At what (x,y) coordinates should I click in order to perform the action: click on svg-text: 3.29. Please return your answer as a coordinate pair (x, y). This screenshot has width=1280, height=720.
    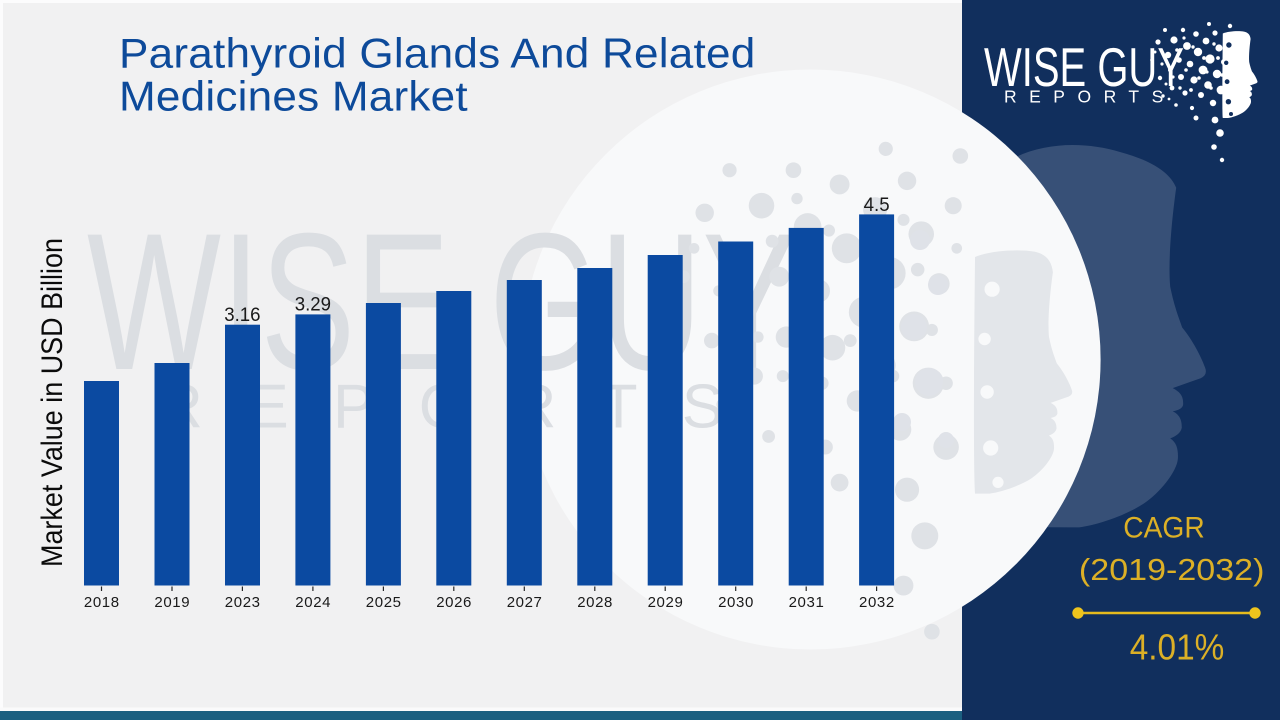
    Looking at the image, I should click on (313, 305).